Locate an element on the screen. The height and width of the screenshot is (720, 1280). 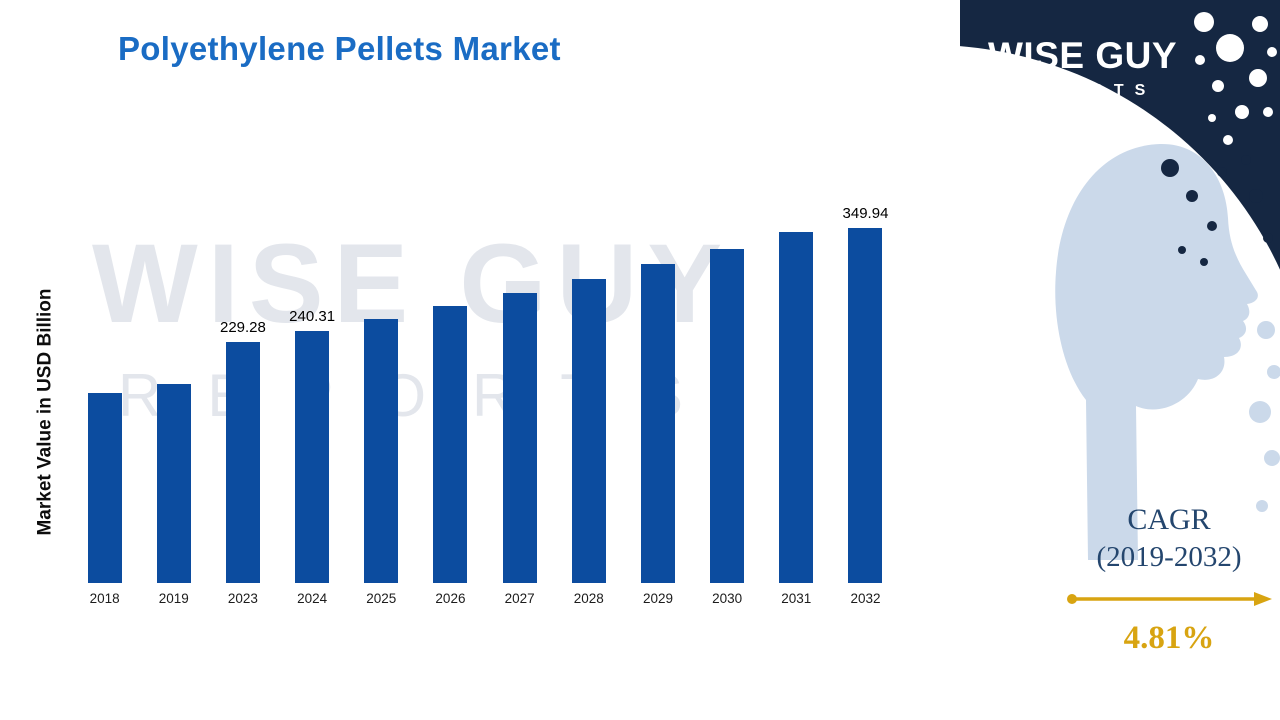
bar-2030 is located at coordinates (727, 415).